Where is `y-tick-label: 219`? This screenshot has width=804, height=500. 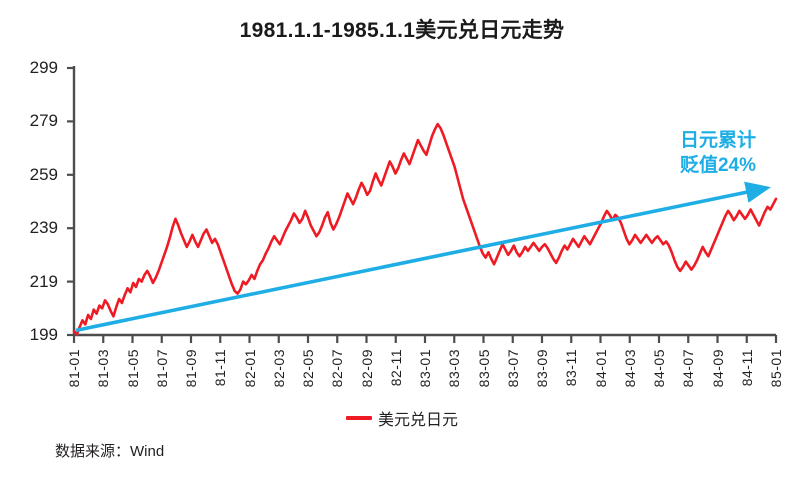
y-tick-label: 219 is located at coordinates (43, 281).